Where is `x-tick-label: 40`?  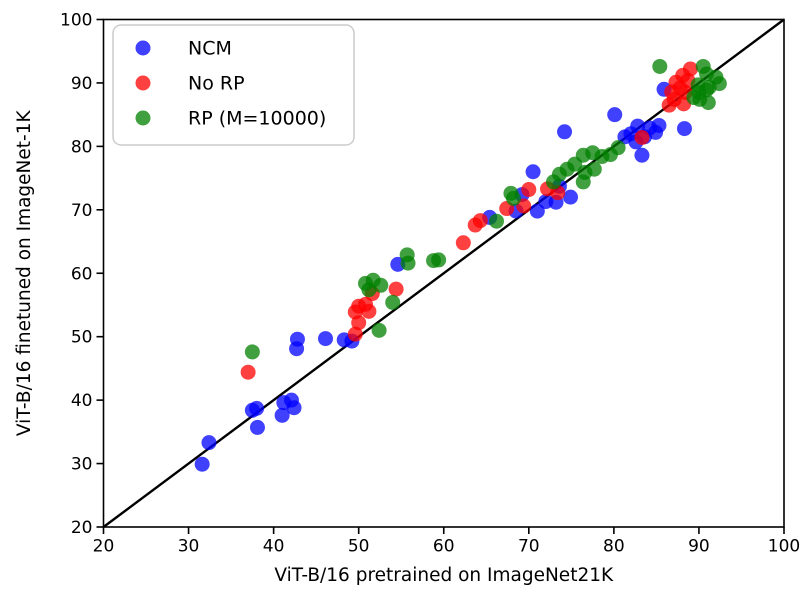 x-tick-label: 40 is located at coordinates (274, 547).